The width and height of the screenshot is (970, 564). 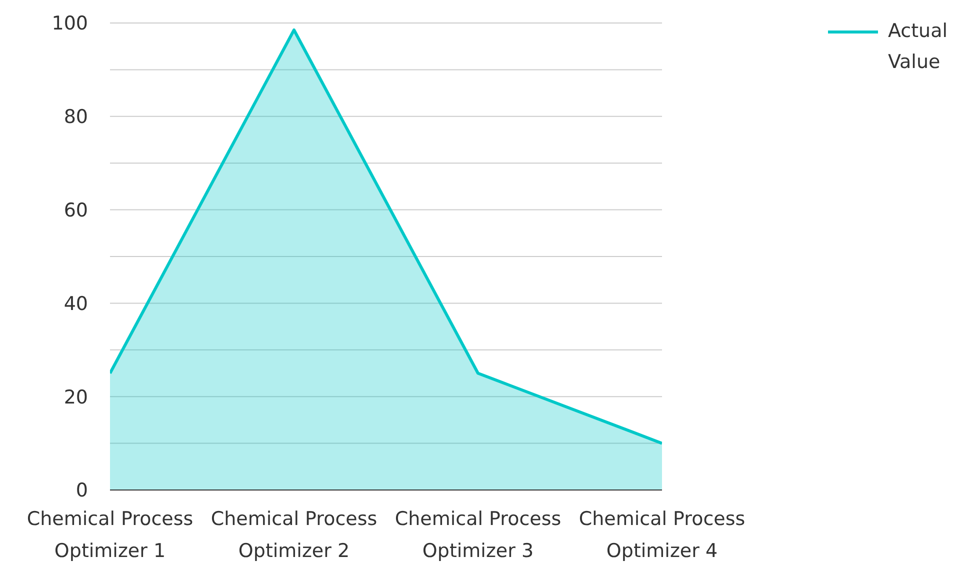 I want to click on legend-label: Actual Value, so click(x=918, y=47).